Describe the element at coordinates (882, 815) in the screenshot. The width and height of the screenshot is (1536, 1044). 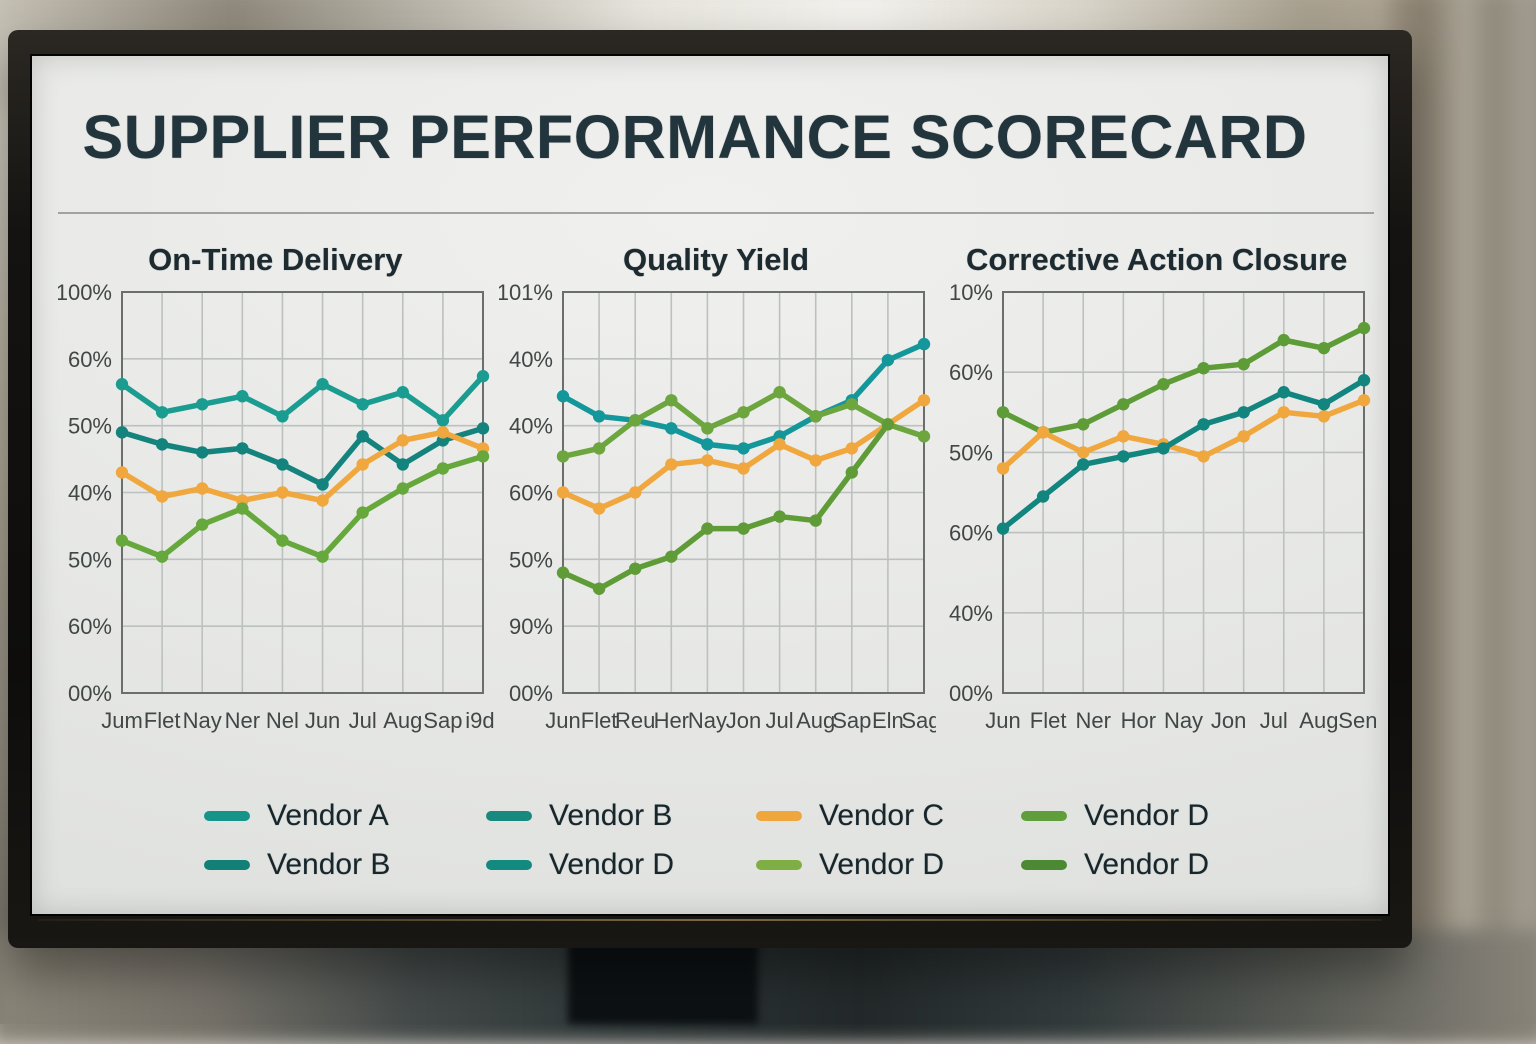
I see `legend-label: Vendor C` at that location.